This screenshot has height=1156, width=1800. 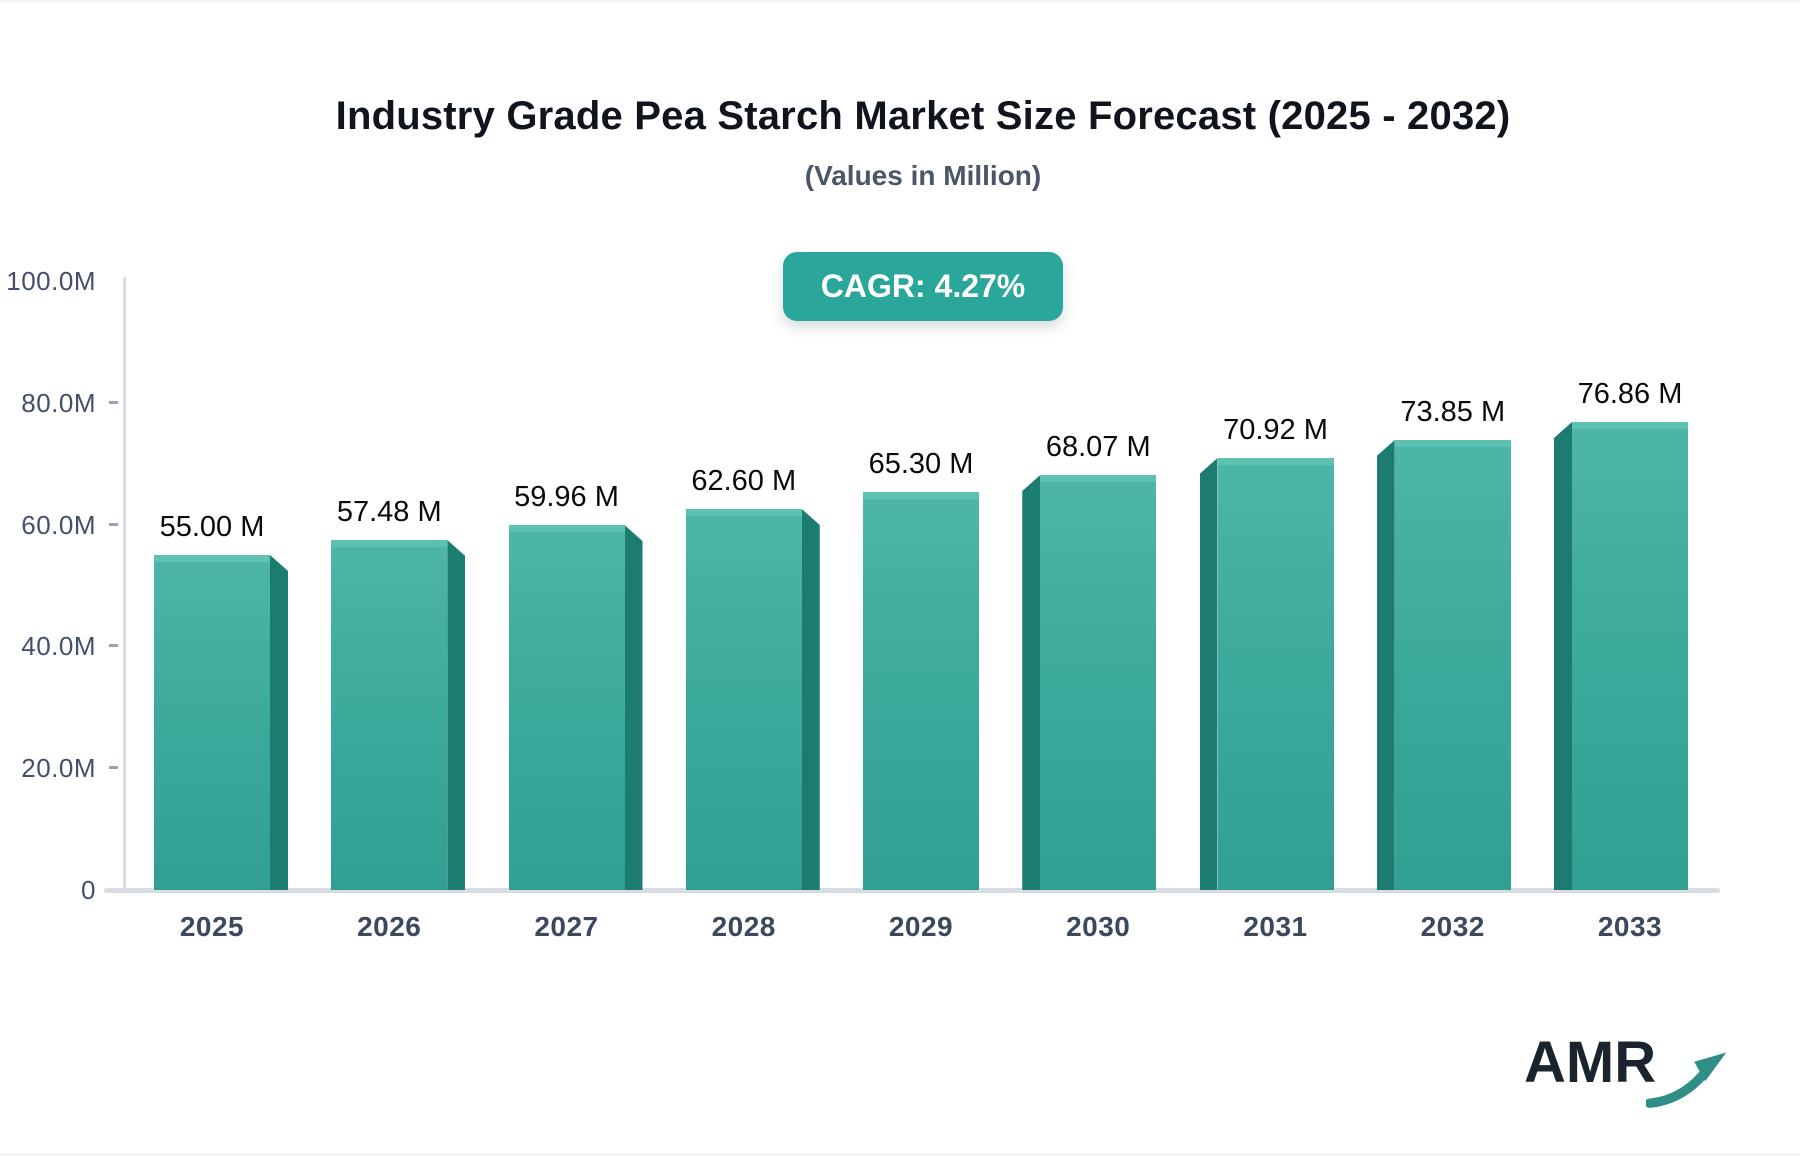 What do you see at coordinates (1098, 926) in the screenshot?
I see `x-axis-label: 2030` at bounding box center [1098, 926].